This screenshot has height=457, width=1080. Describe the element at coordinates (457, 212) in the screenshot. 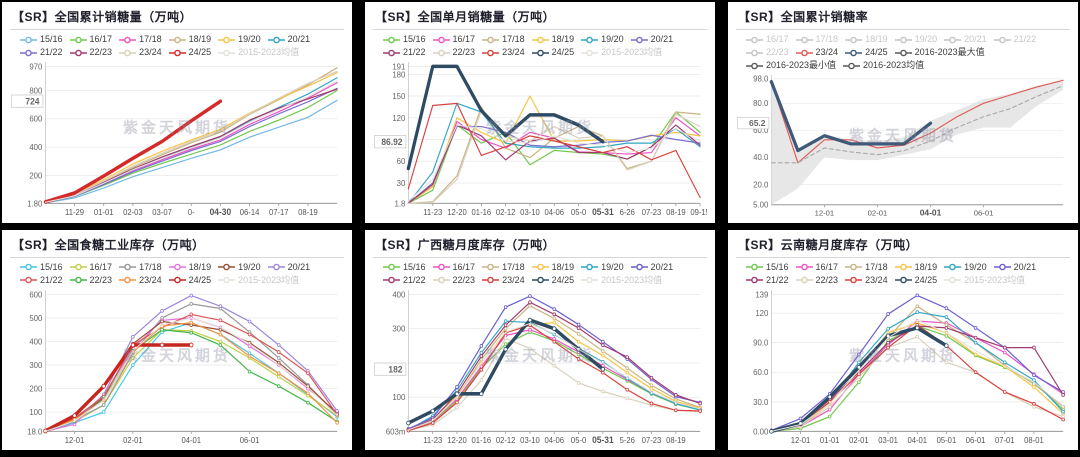

I see `svg-text: 12-20` at that location.